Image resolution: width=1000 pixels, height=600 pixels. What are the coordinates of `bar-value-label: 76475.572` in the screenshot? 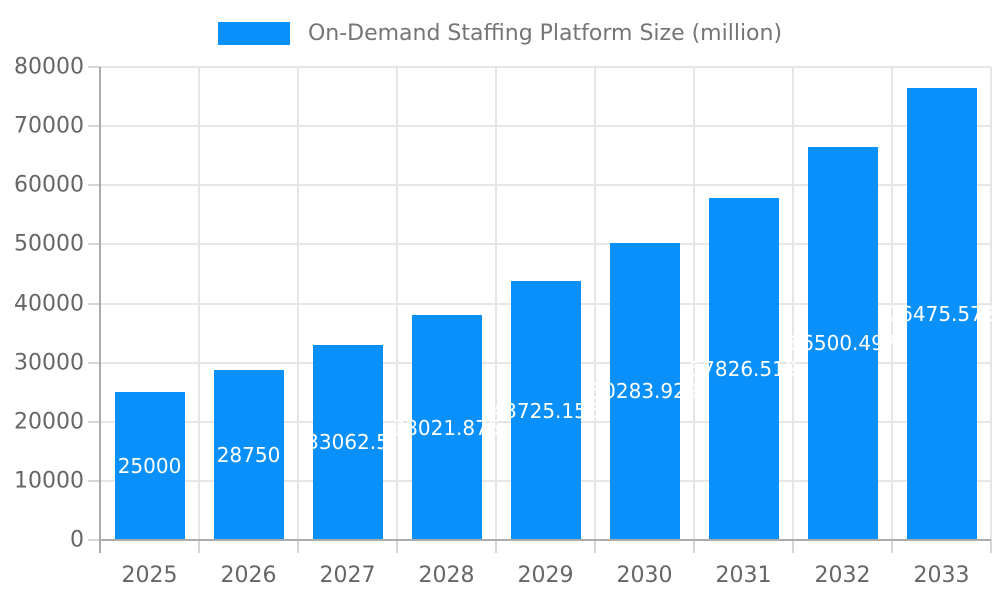 It's located at (941, 313).